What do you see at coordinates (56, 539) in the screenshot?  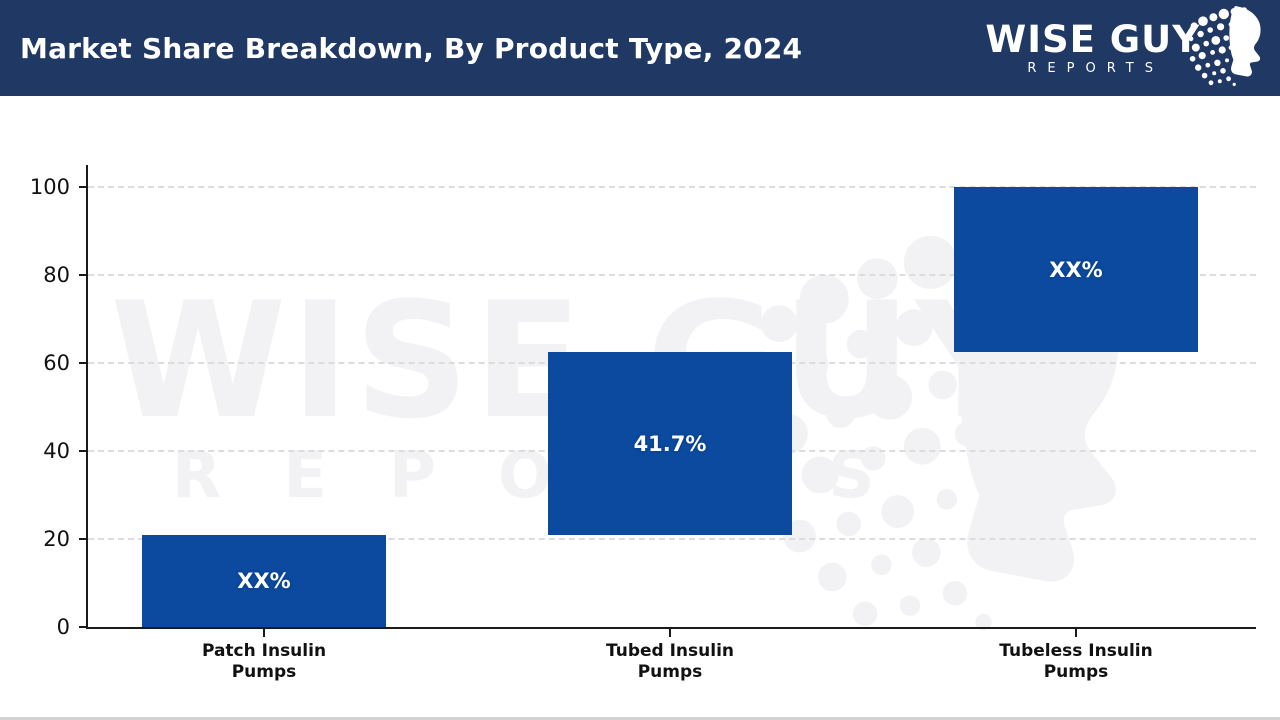 I see `y-tick-label-20: 20` at bounding box center [56, 539].